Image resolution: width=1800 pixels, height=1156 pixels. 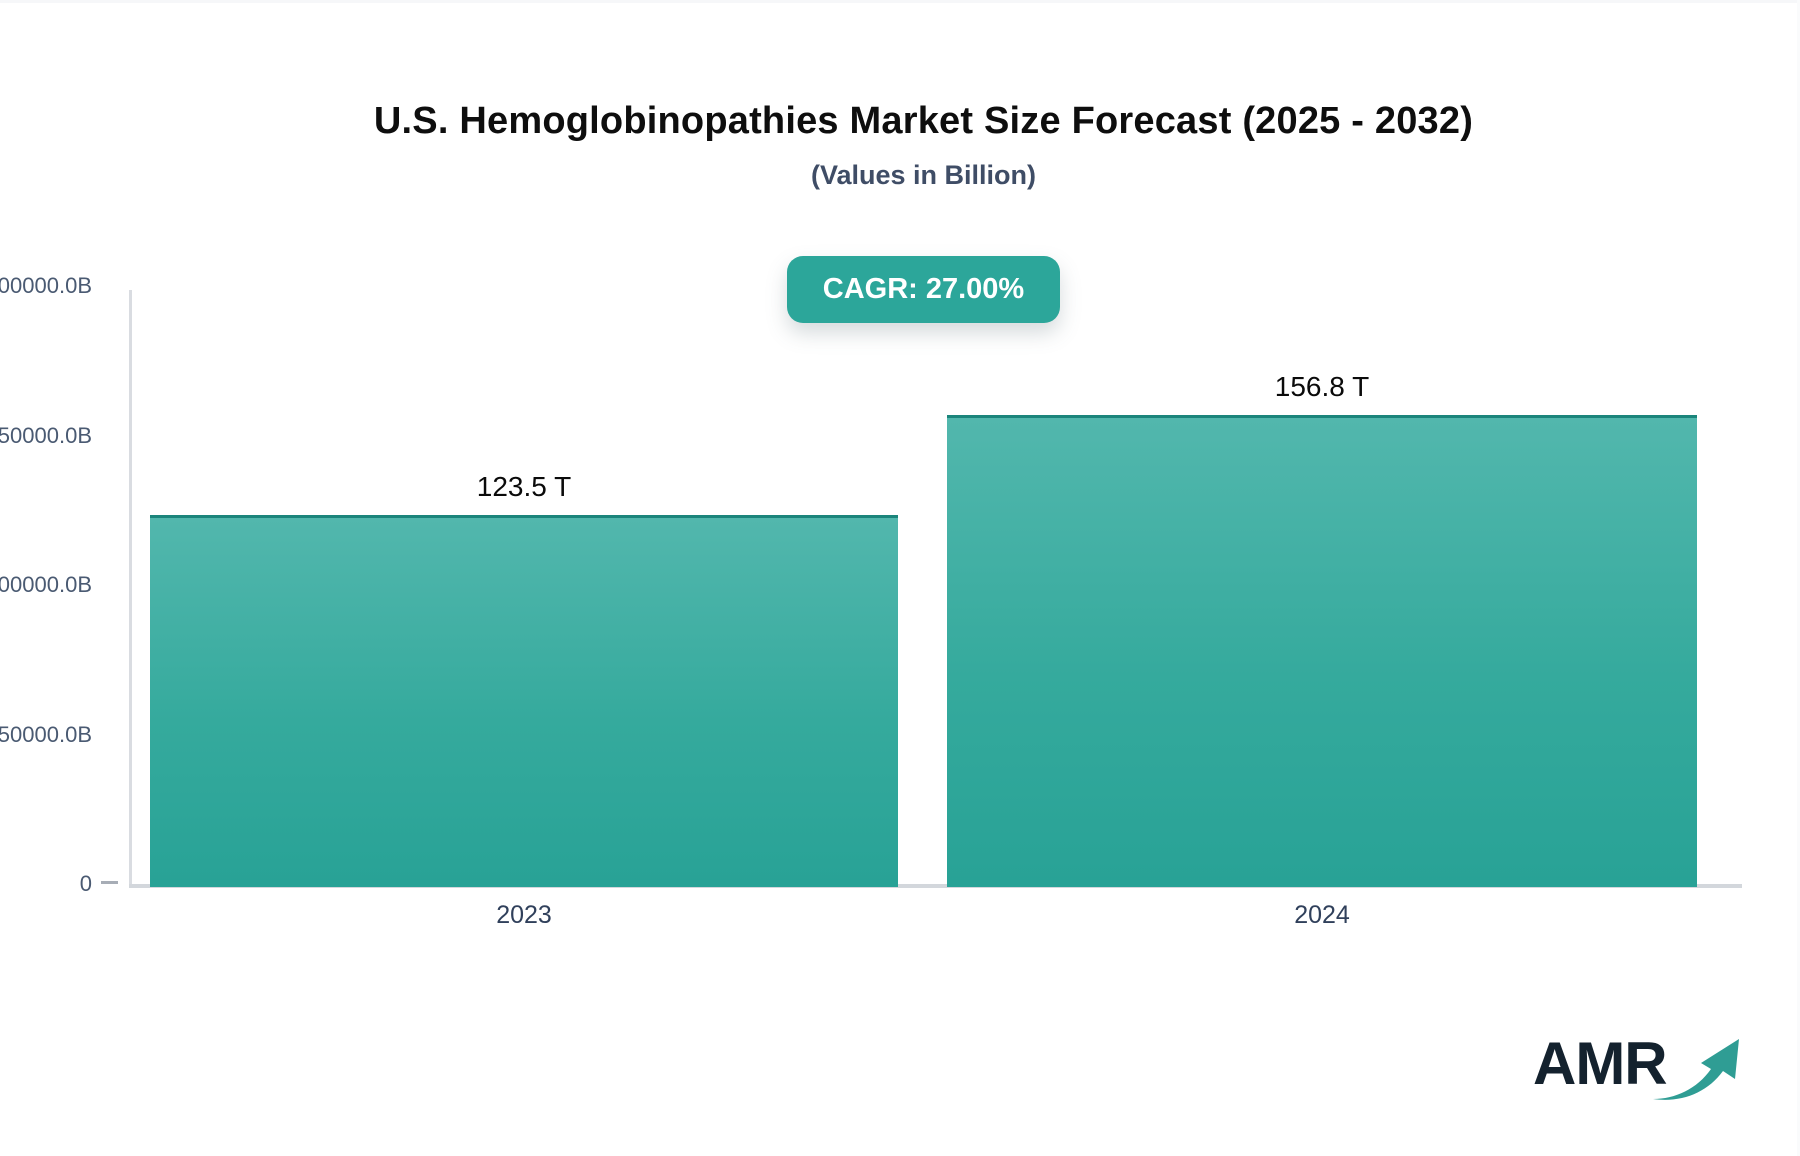 What do you see at coordinates (46, 285) in the screenshot?
I see `y-tick-label: 200000.0B` at bounding box center [46, 285].